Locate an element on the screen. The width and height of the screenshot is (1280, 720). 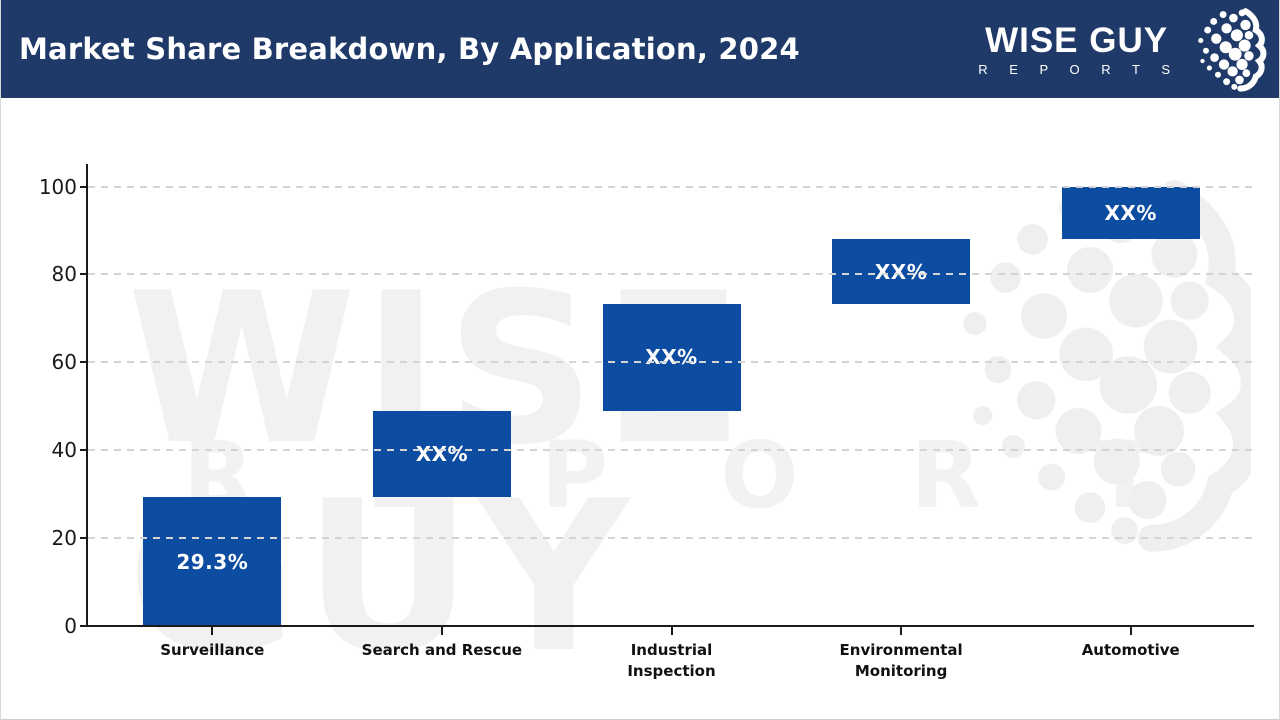
x-category-label-line: Industrial is located at coordinates (671, 650).